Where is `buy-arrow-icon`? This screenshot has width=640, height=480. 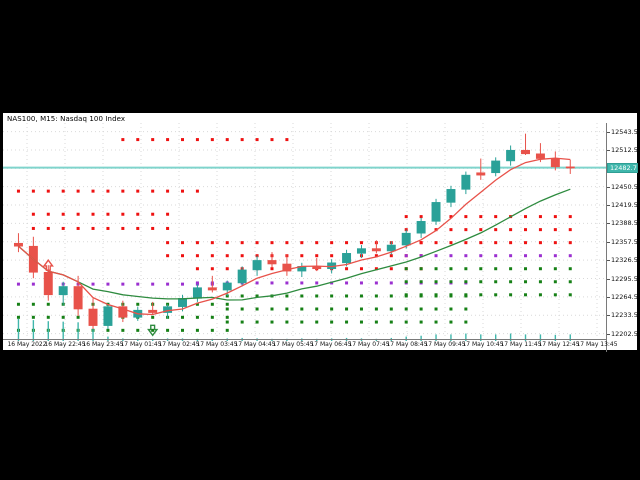
buy-arrow-icon is located at coordinates (153, 330).